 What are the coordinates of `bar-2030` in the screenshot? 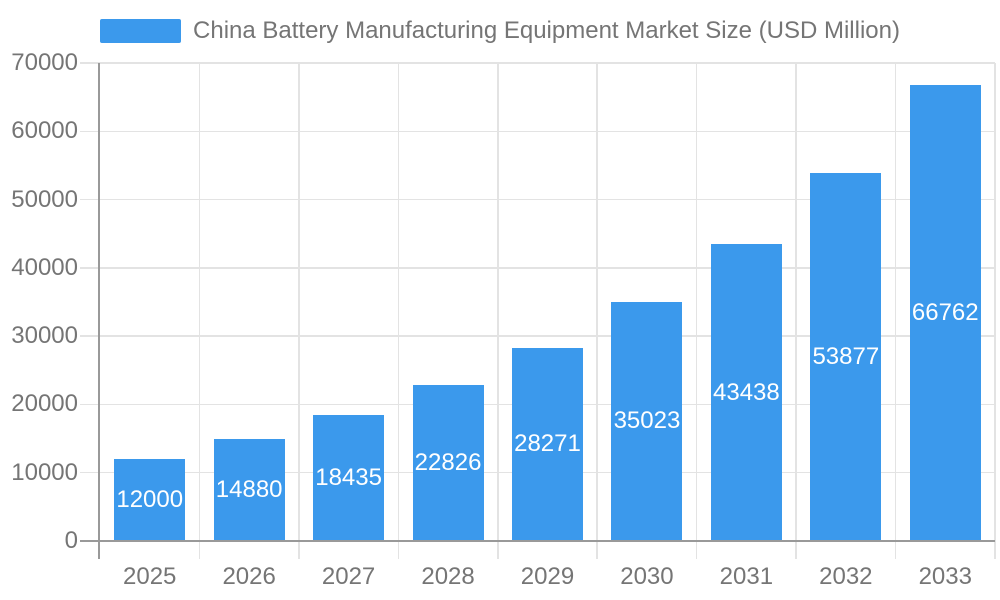 It's located at (647, 420).